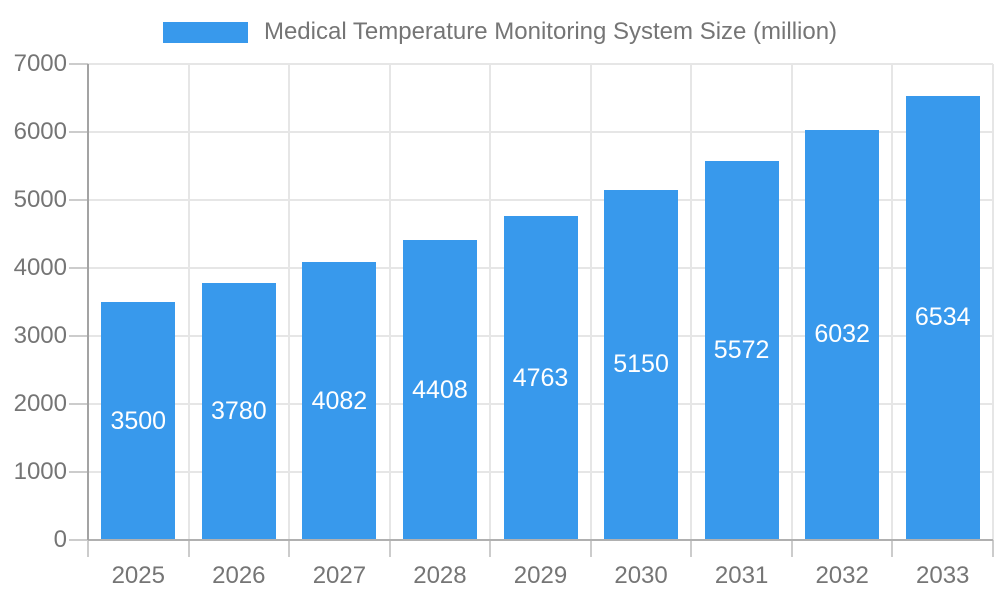  Describe the element at coordinates (40, 403) in the screenshot. I see `y-tick-label: 2000` at that location.